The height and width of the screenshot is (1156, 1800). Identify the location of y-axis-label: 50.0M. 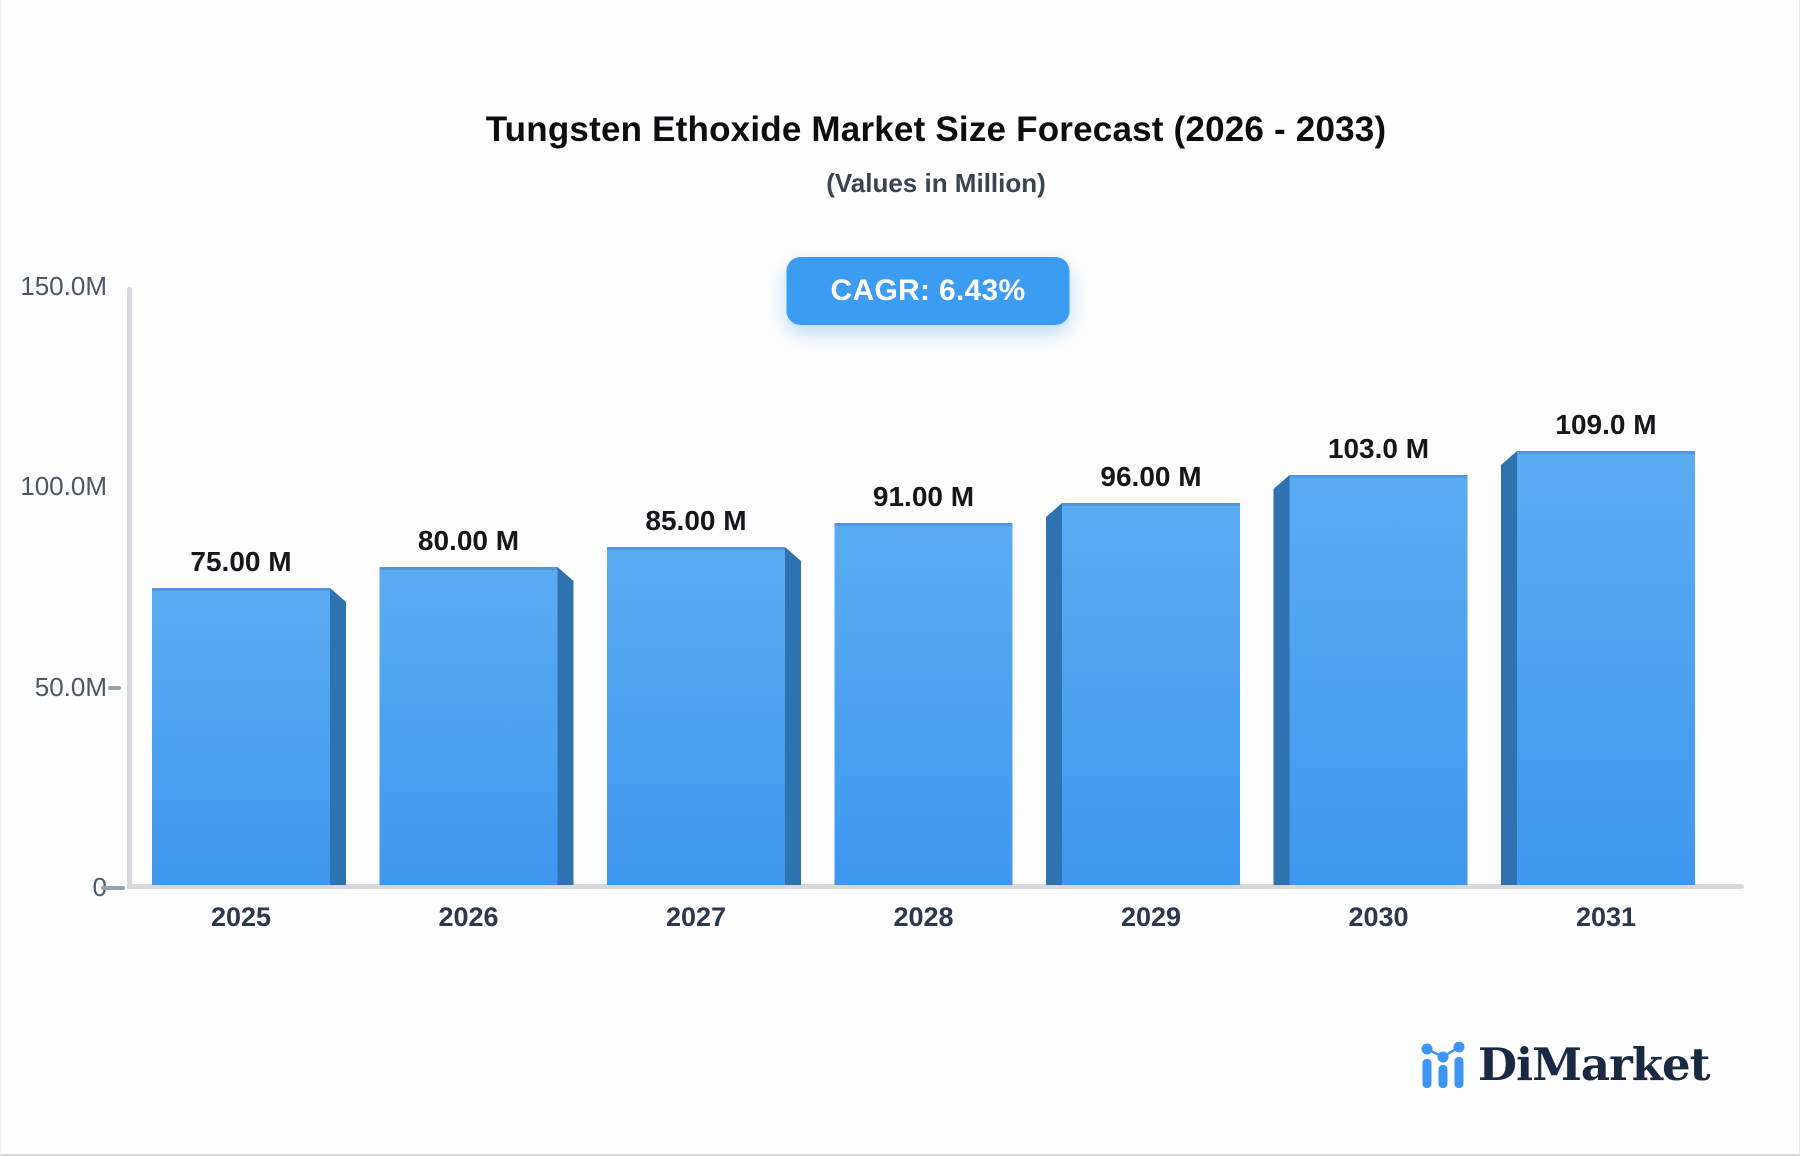
(70, 687).